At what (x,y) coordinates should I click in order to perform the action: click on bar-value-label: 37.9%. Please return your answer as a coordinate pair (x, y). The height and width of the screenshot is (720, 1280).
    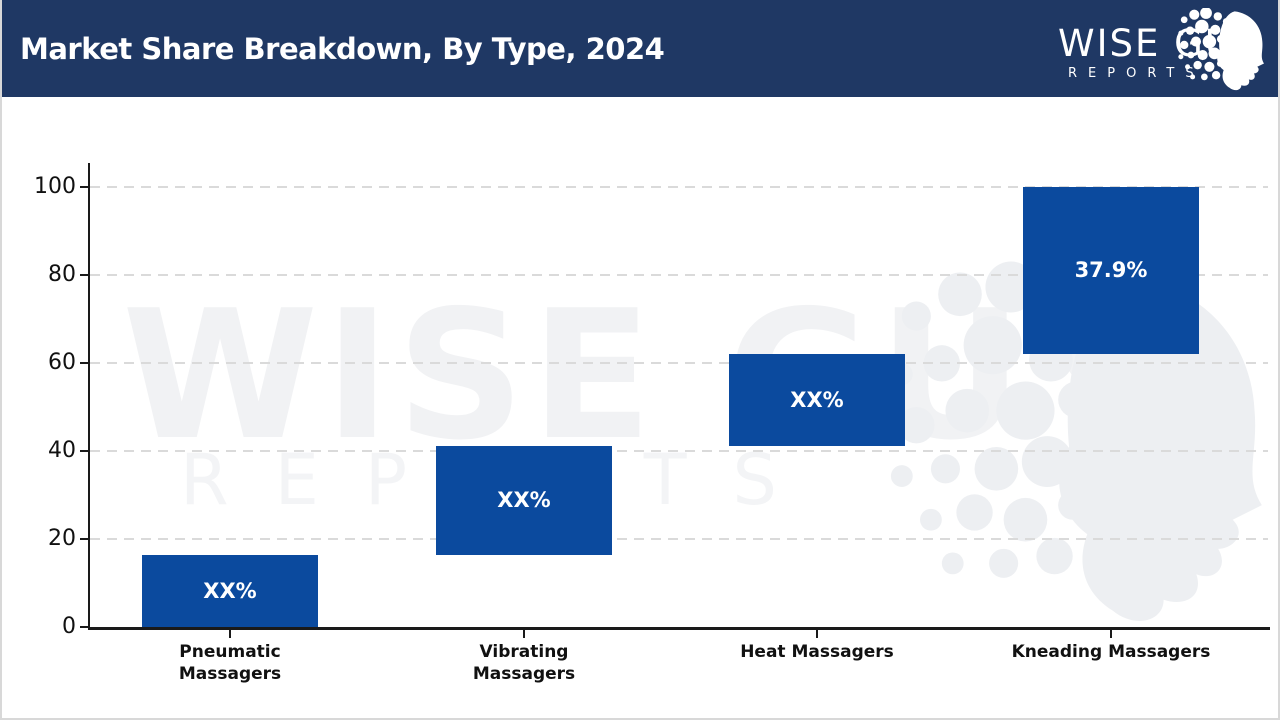
    Looking at the image, I should click on (1111, 270).